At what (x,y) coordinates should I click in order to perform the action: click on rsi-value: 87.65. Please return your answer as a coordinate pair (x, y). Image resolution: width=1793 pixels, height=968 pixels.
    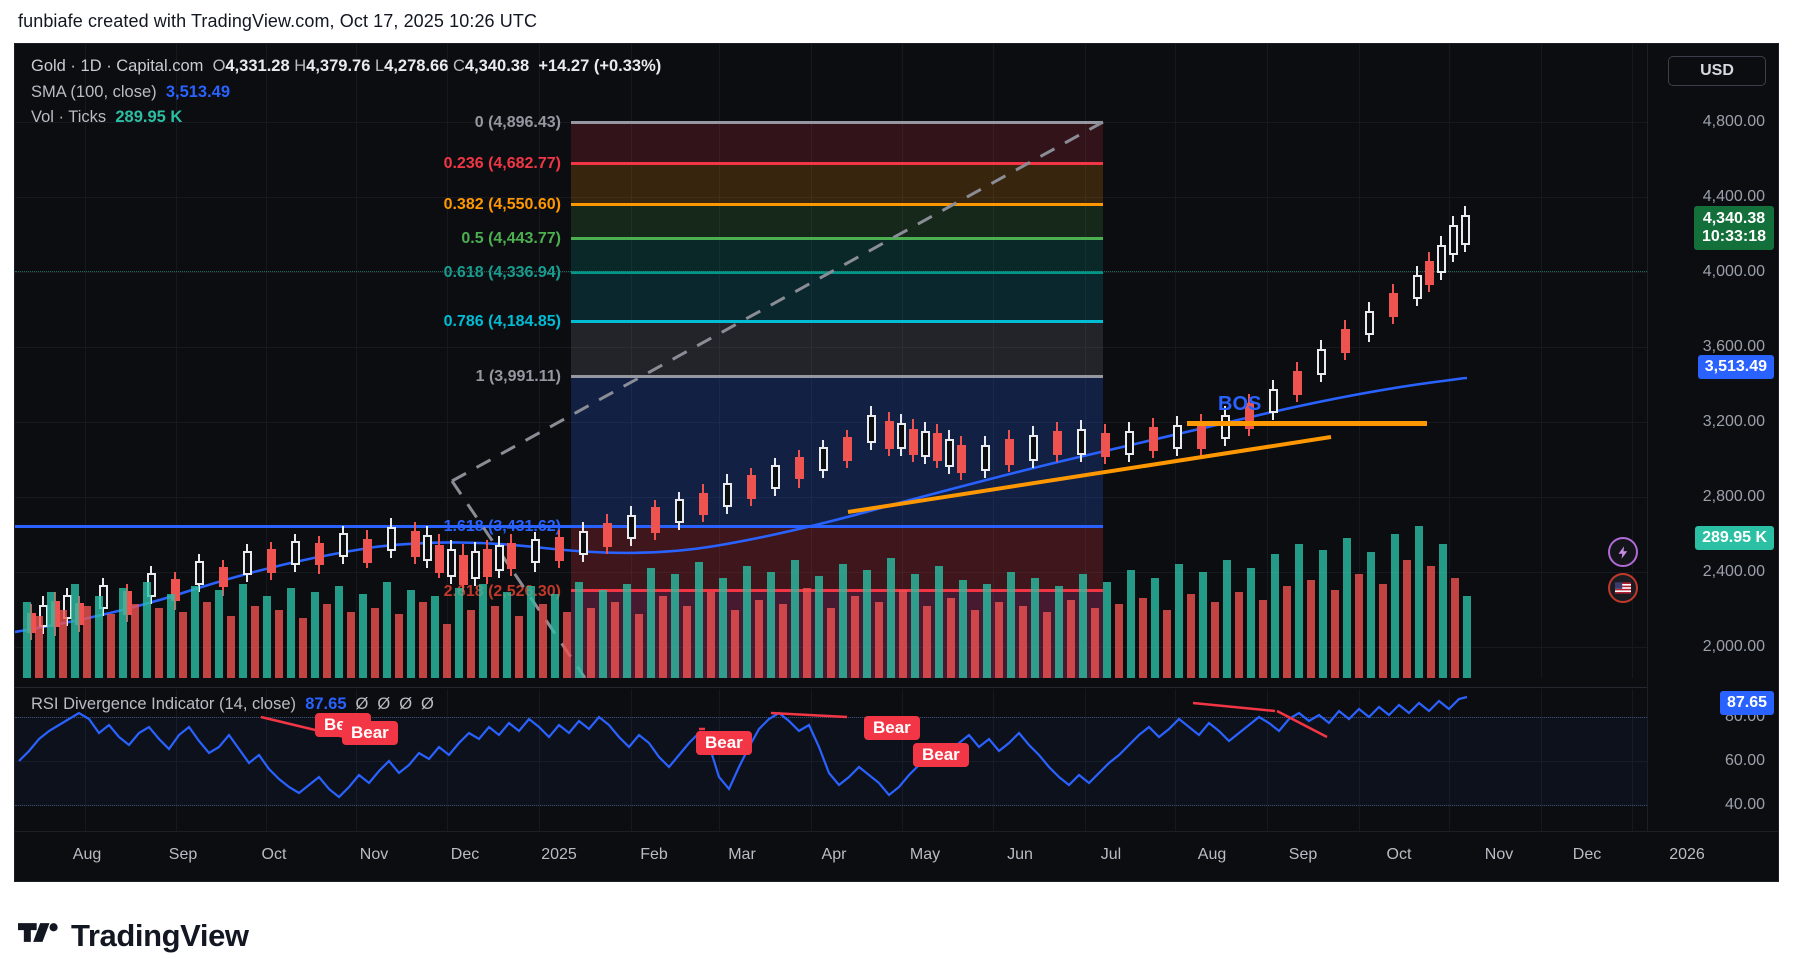
    Looking at the image, I should click on (326, 704).